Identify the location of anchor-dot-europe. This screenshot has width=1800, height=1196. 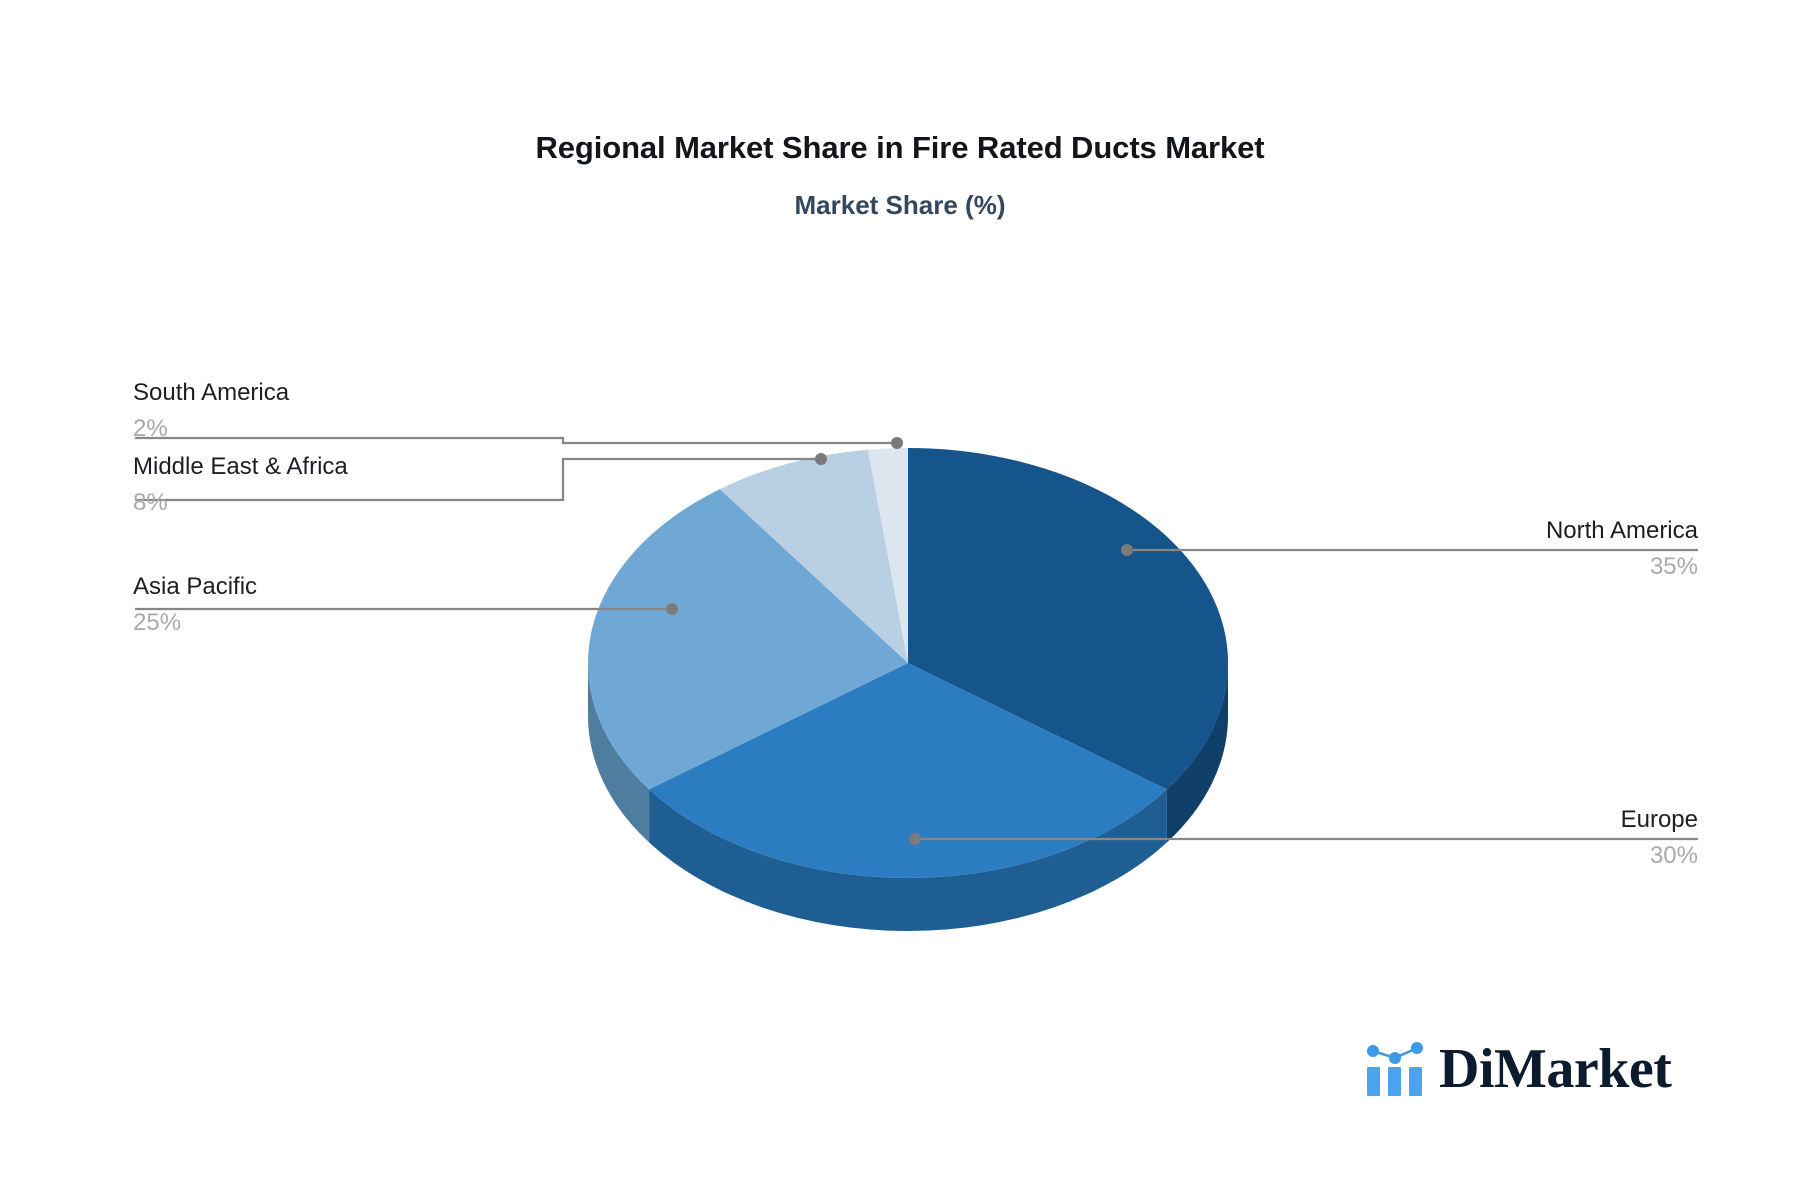
(915, 839).